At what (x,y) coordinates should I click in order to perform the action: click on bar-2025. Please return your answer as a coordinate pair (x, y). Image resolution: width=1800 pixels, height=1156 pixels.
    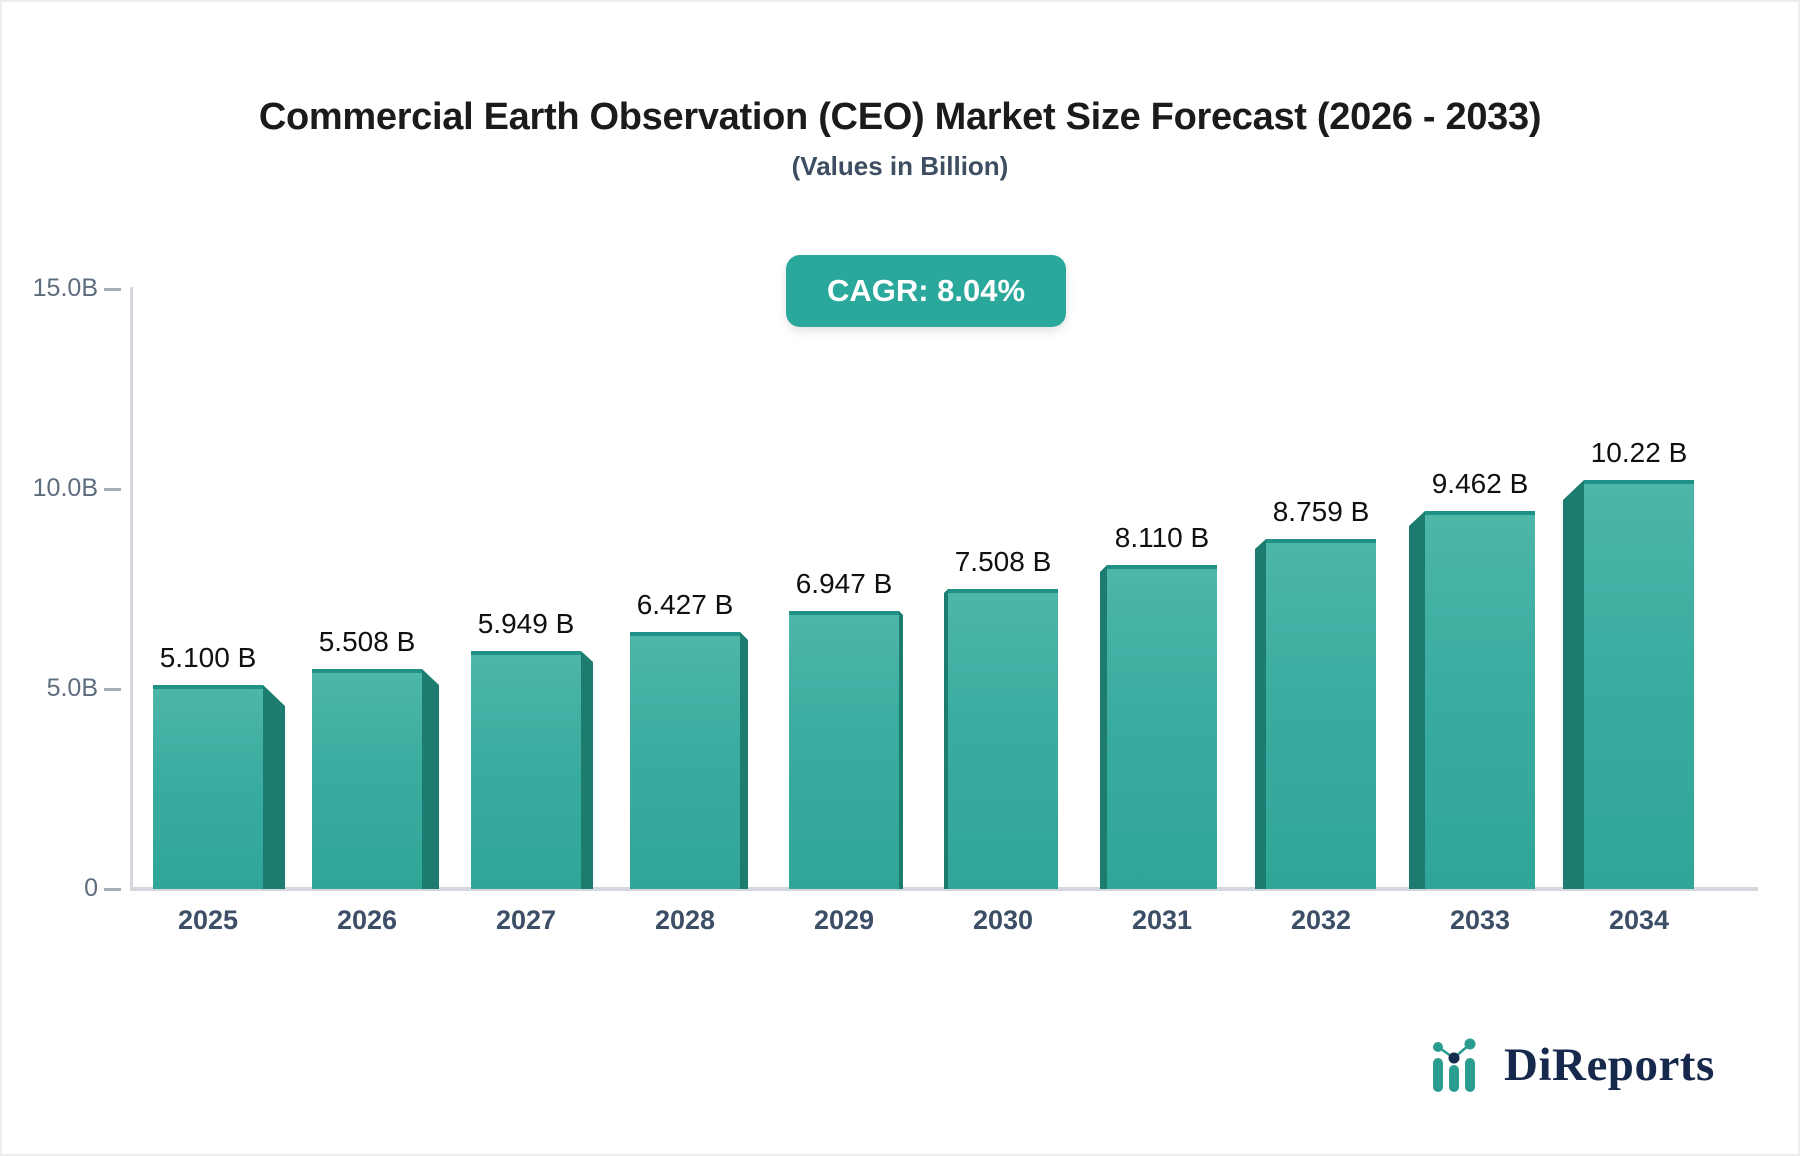
    Looking at the image, I should click on (208, 787).